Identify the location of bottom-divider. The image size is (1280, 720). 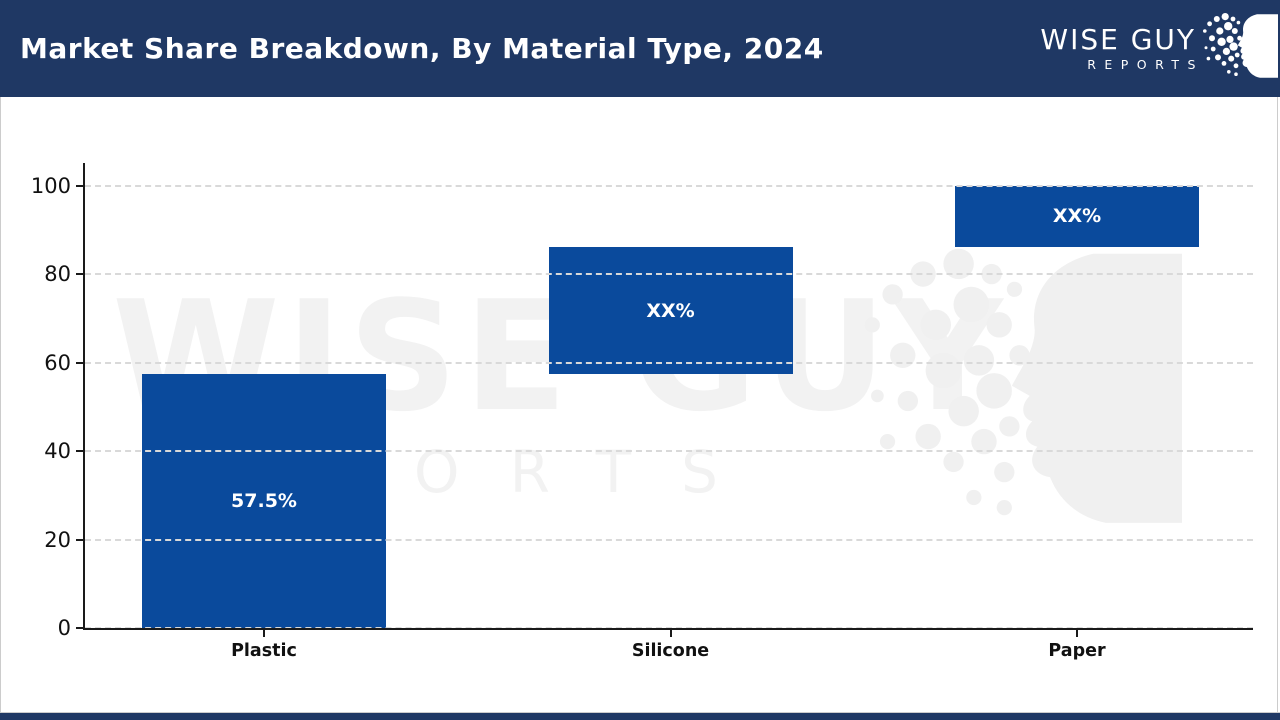
(640, 712).